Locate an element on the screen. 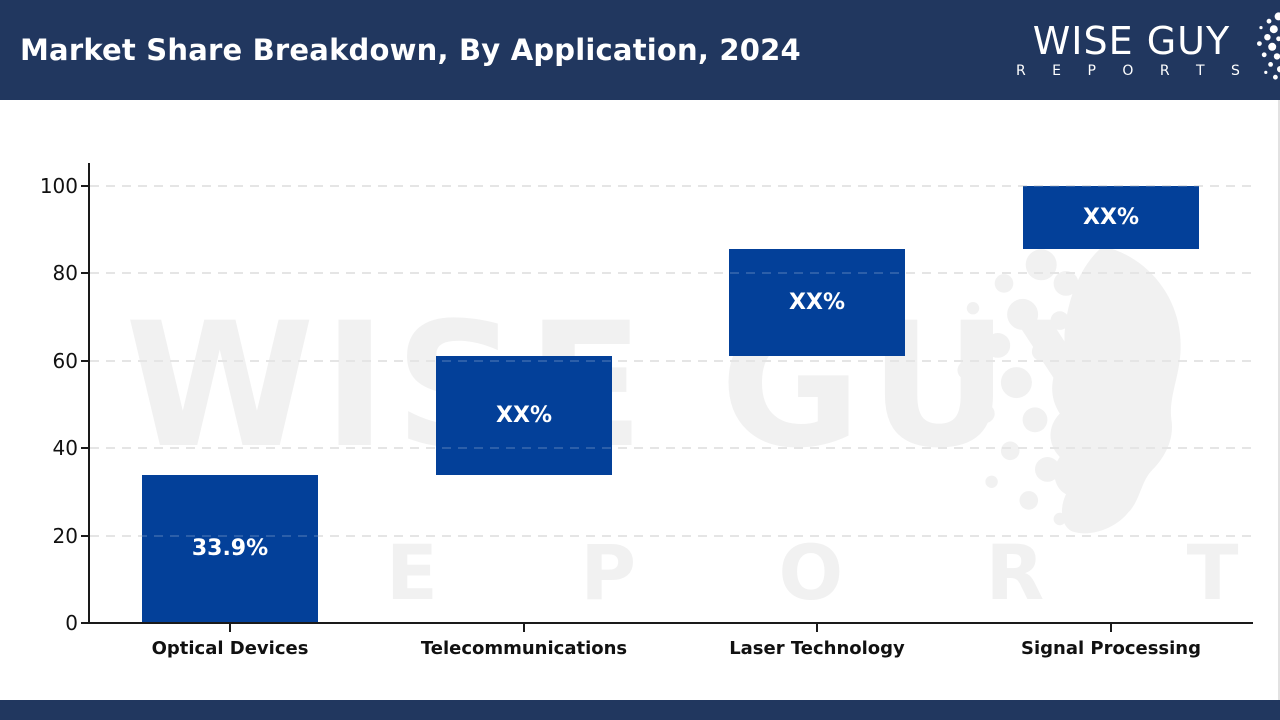  footer-bar is located at coordinates (640, 710).